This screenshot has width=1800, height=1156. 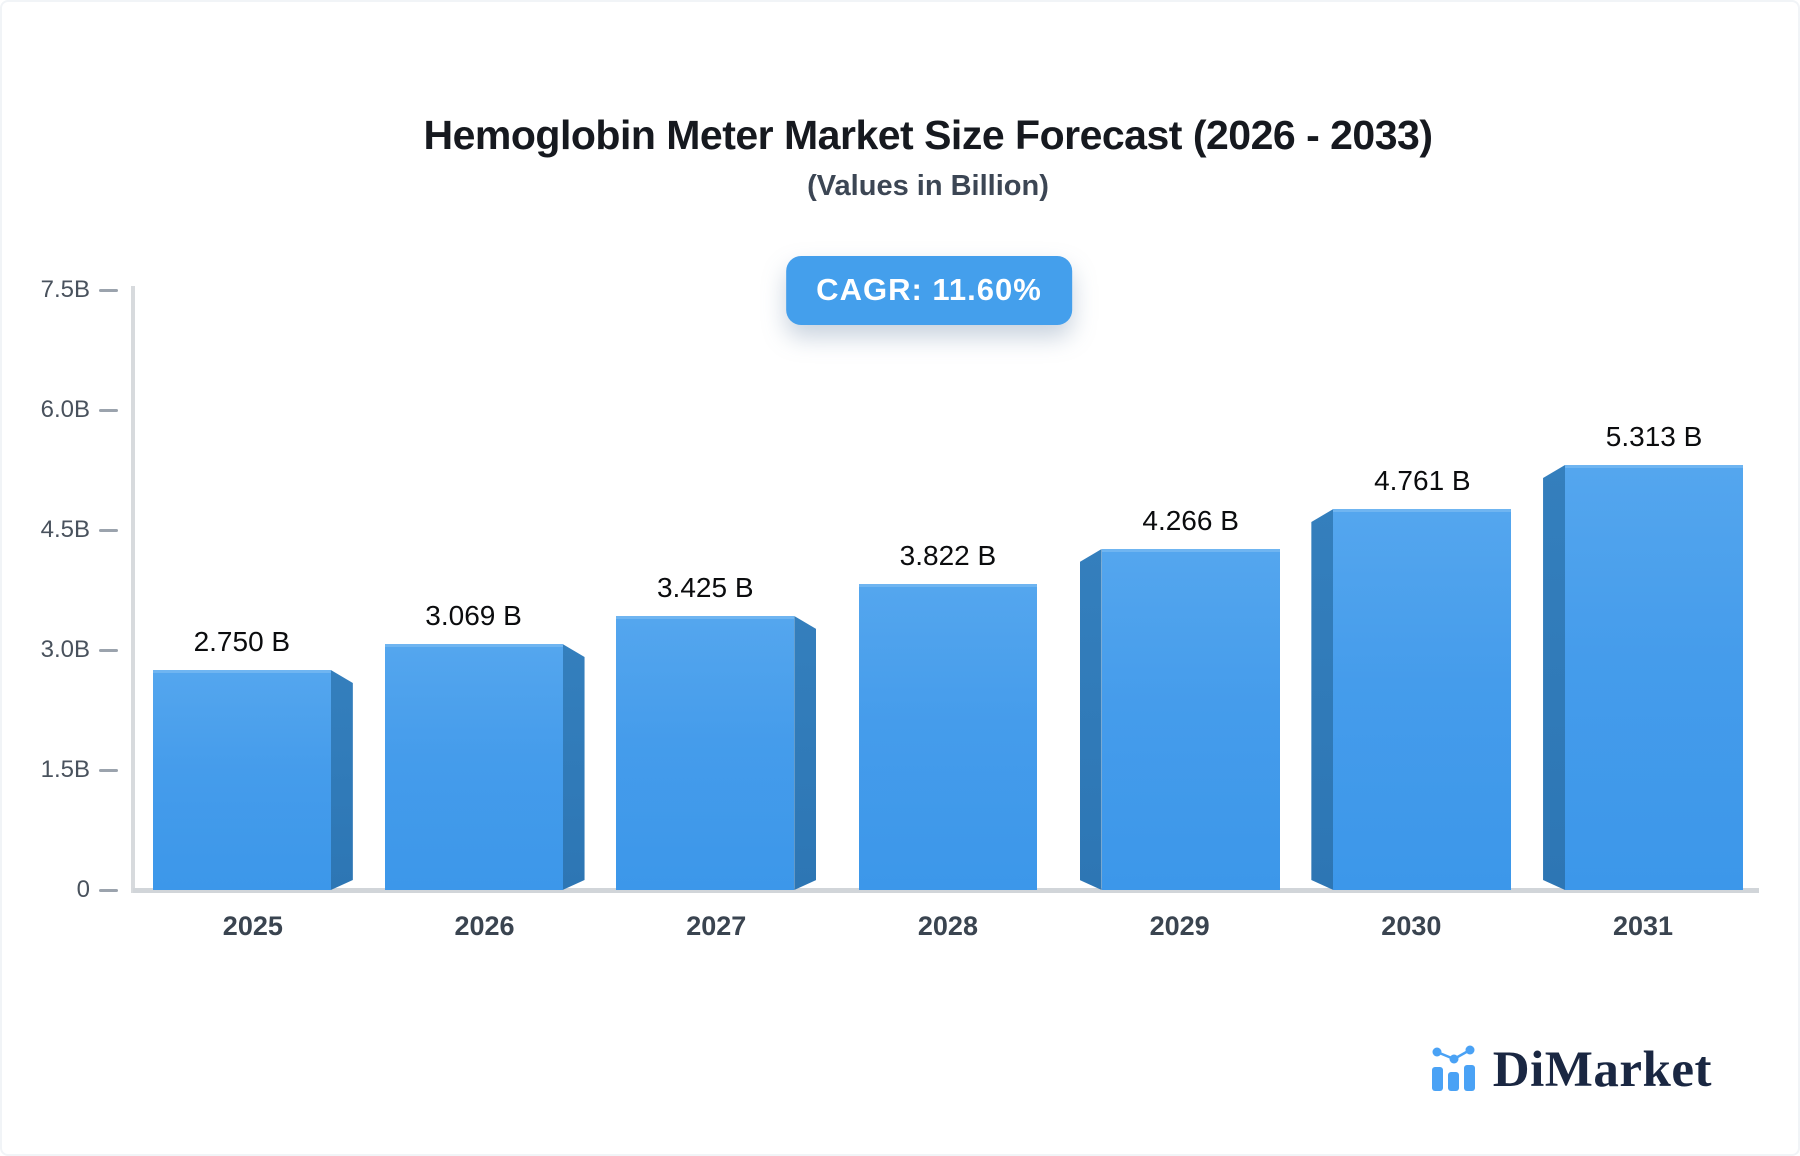 What do you see at coordinates (484, 926) in the screenshot?
I see `x-axis-label-2026: 2026` at bounding box center [484, 926].